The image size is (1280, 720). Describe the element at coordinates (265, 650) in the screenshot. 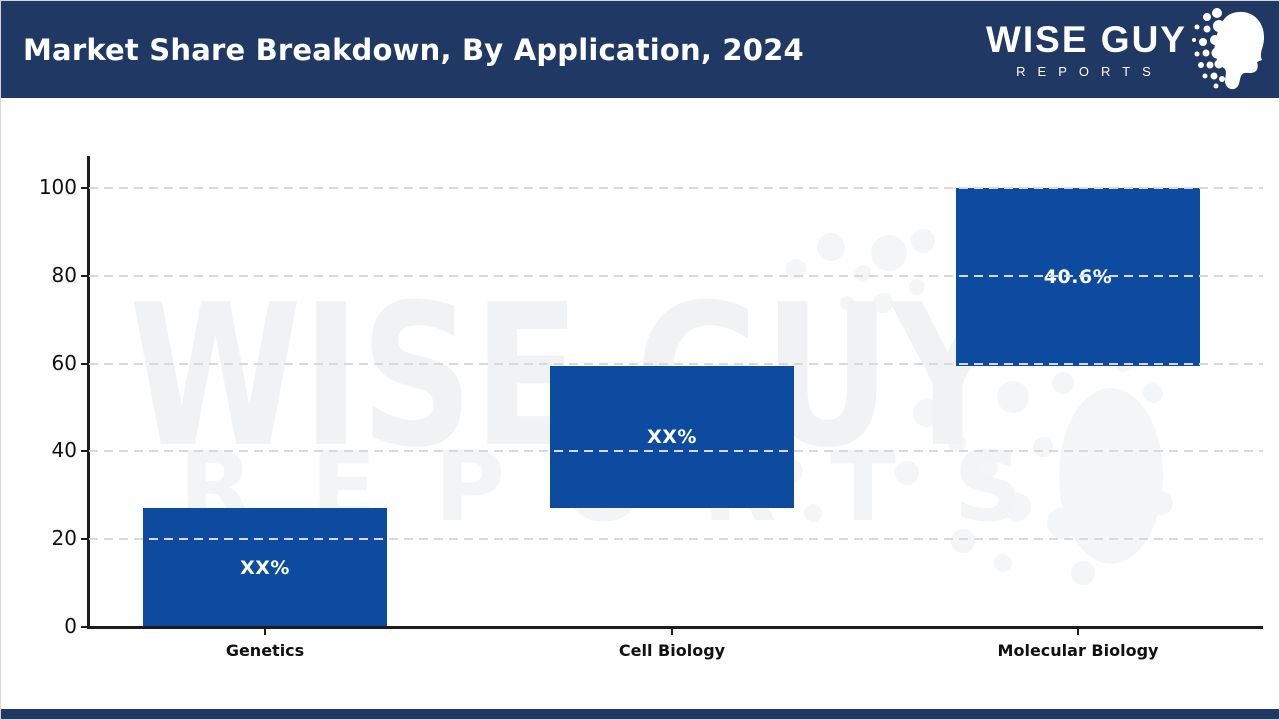

I see `x-tick-label: Genetics` at that location.